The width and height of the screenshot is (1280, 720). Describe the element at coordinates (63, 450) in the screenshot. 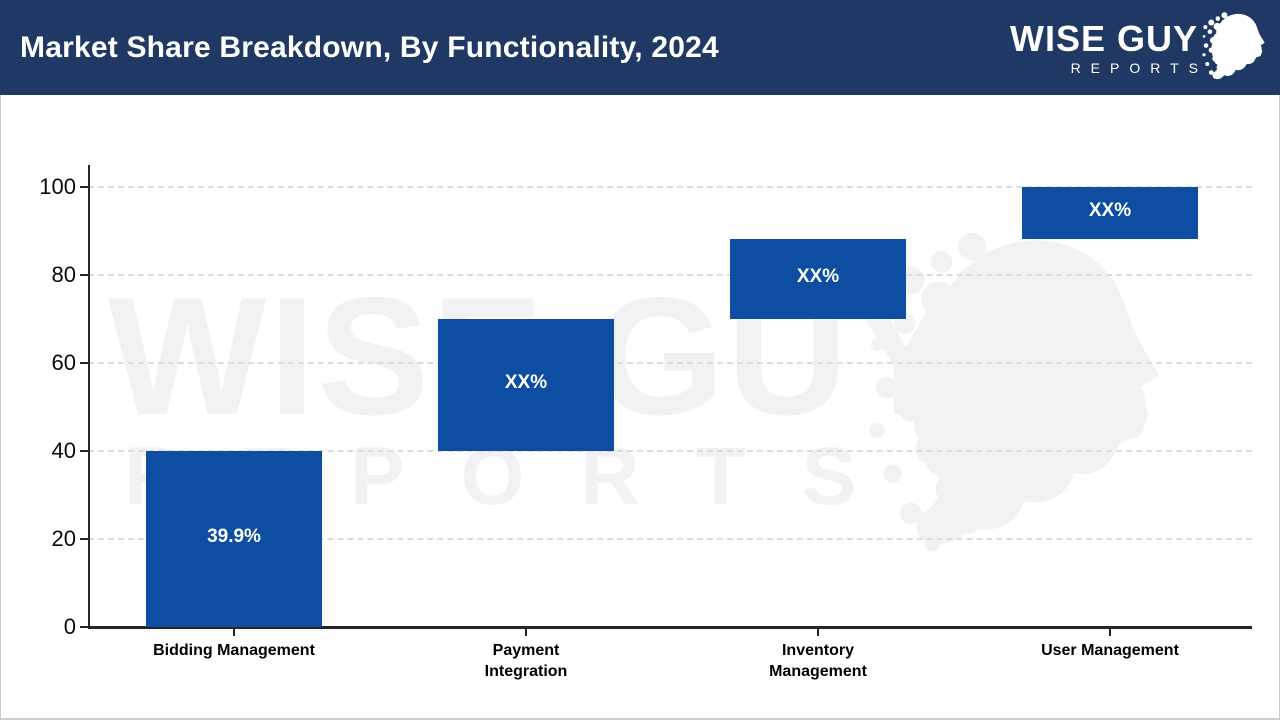

I see `y-axis-tick-label: 40` at that location.